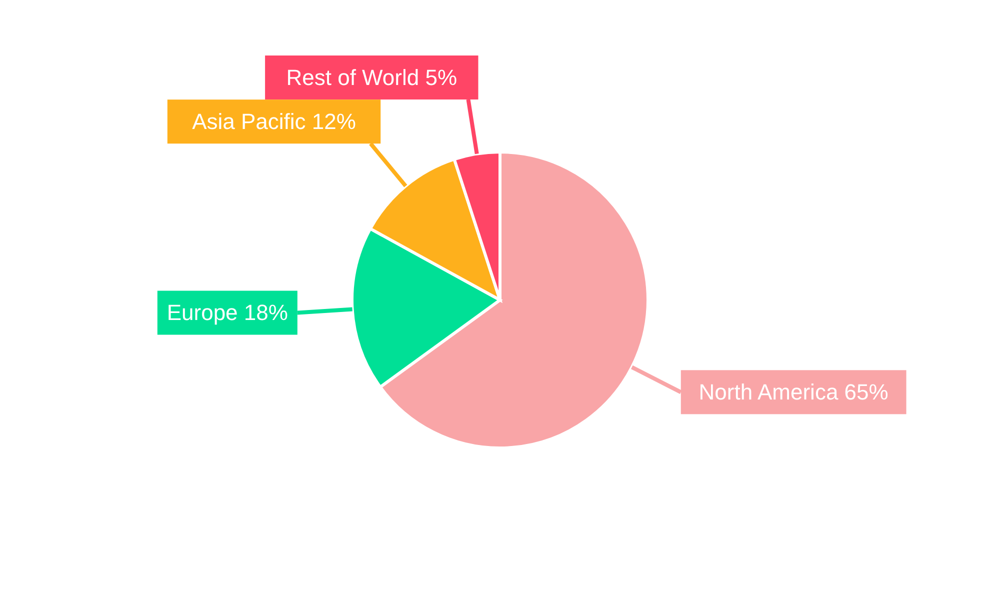 This screenshot has height=600, width=1000. I want to click on slice-label: Asia Pacific 12%, so click(274, 121).